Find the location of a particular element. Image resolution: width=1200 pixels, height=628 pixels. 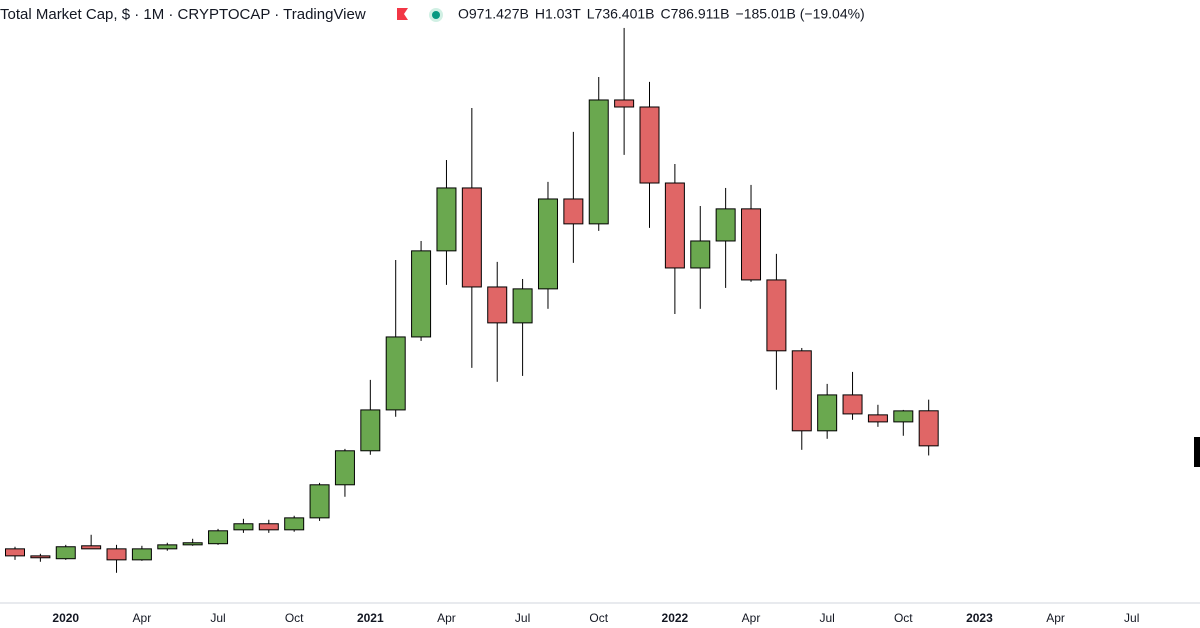

x-tick-label: 2023 is located at coordinates (979, 618).